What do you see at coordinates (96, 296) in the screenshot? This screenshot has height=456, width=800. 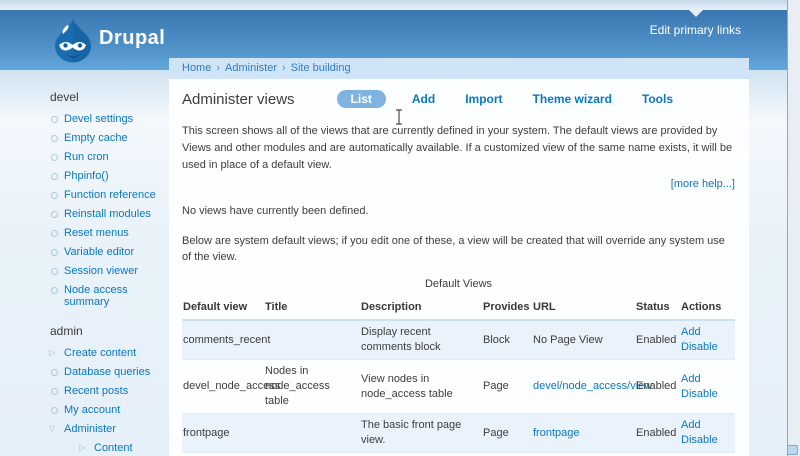 I see `sidebar-item-node-access-summary: Node access summary` at bounding box center [96, 296].